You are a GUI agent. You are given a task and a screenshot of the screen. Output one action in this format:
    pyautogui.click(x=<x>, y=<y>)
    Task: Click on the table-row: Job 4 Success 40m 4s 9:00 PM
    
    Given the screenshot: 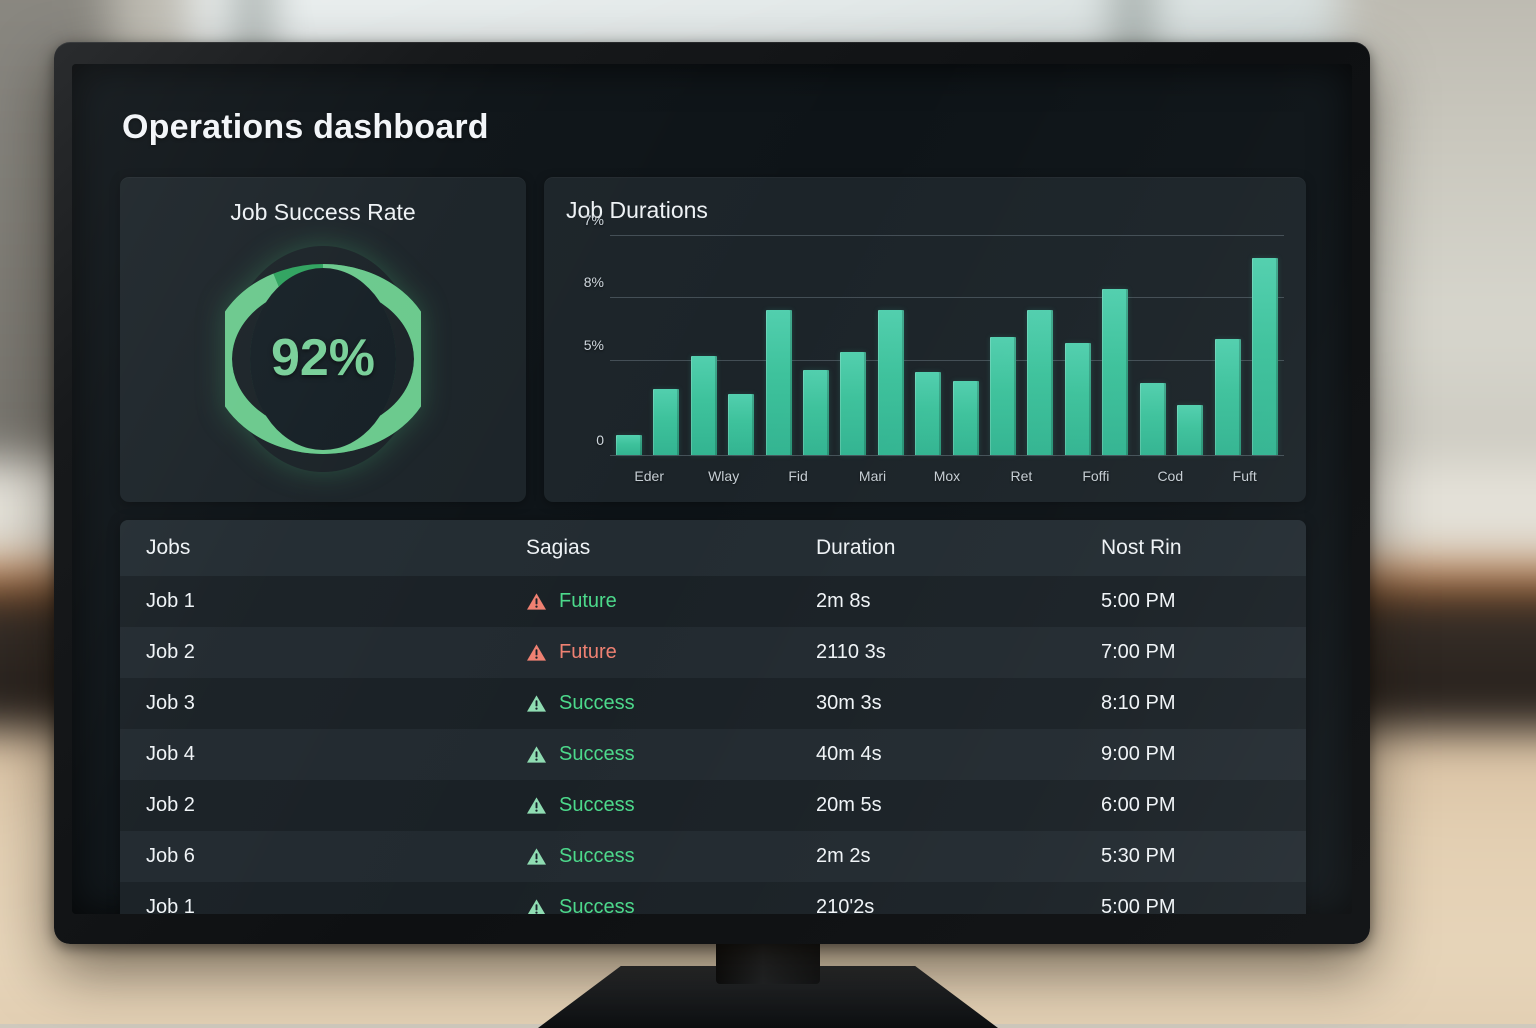 What is the action you would take?
    pyautogui.click(x=713, y=754)
    